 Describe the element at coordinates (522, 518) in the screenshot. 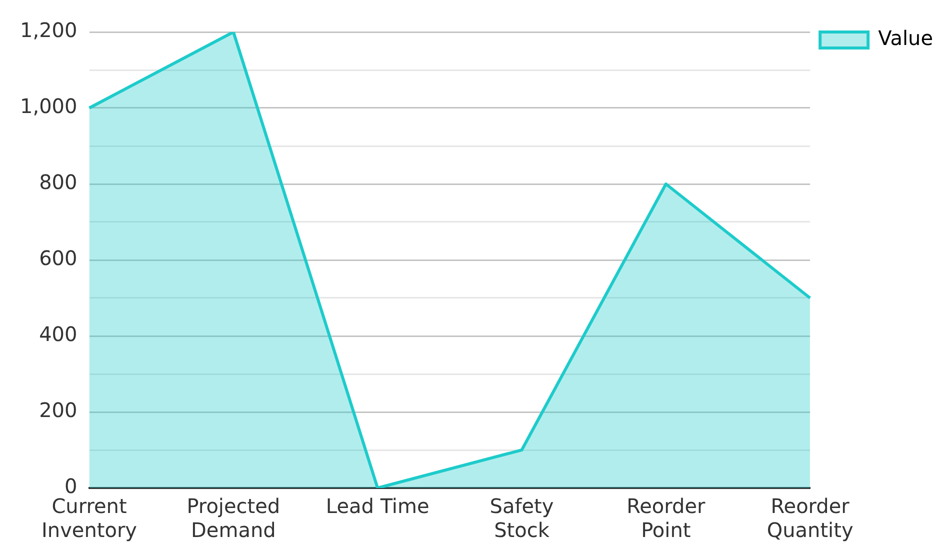

I see `x-tick-label: Safety Stock` at that location.